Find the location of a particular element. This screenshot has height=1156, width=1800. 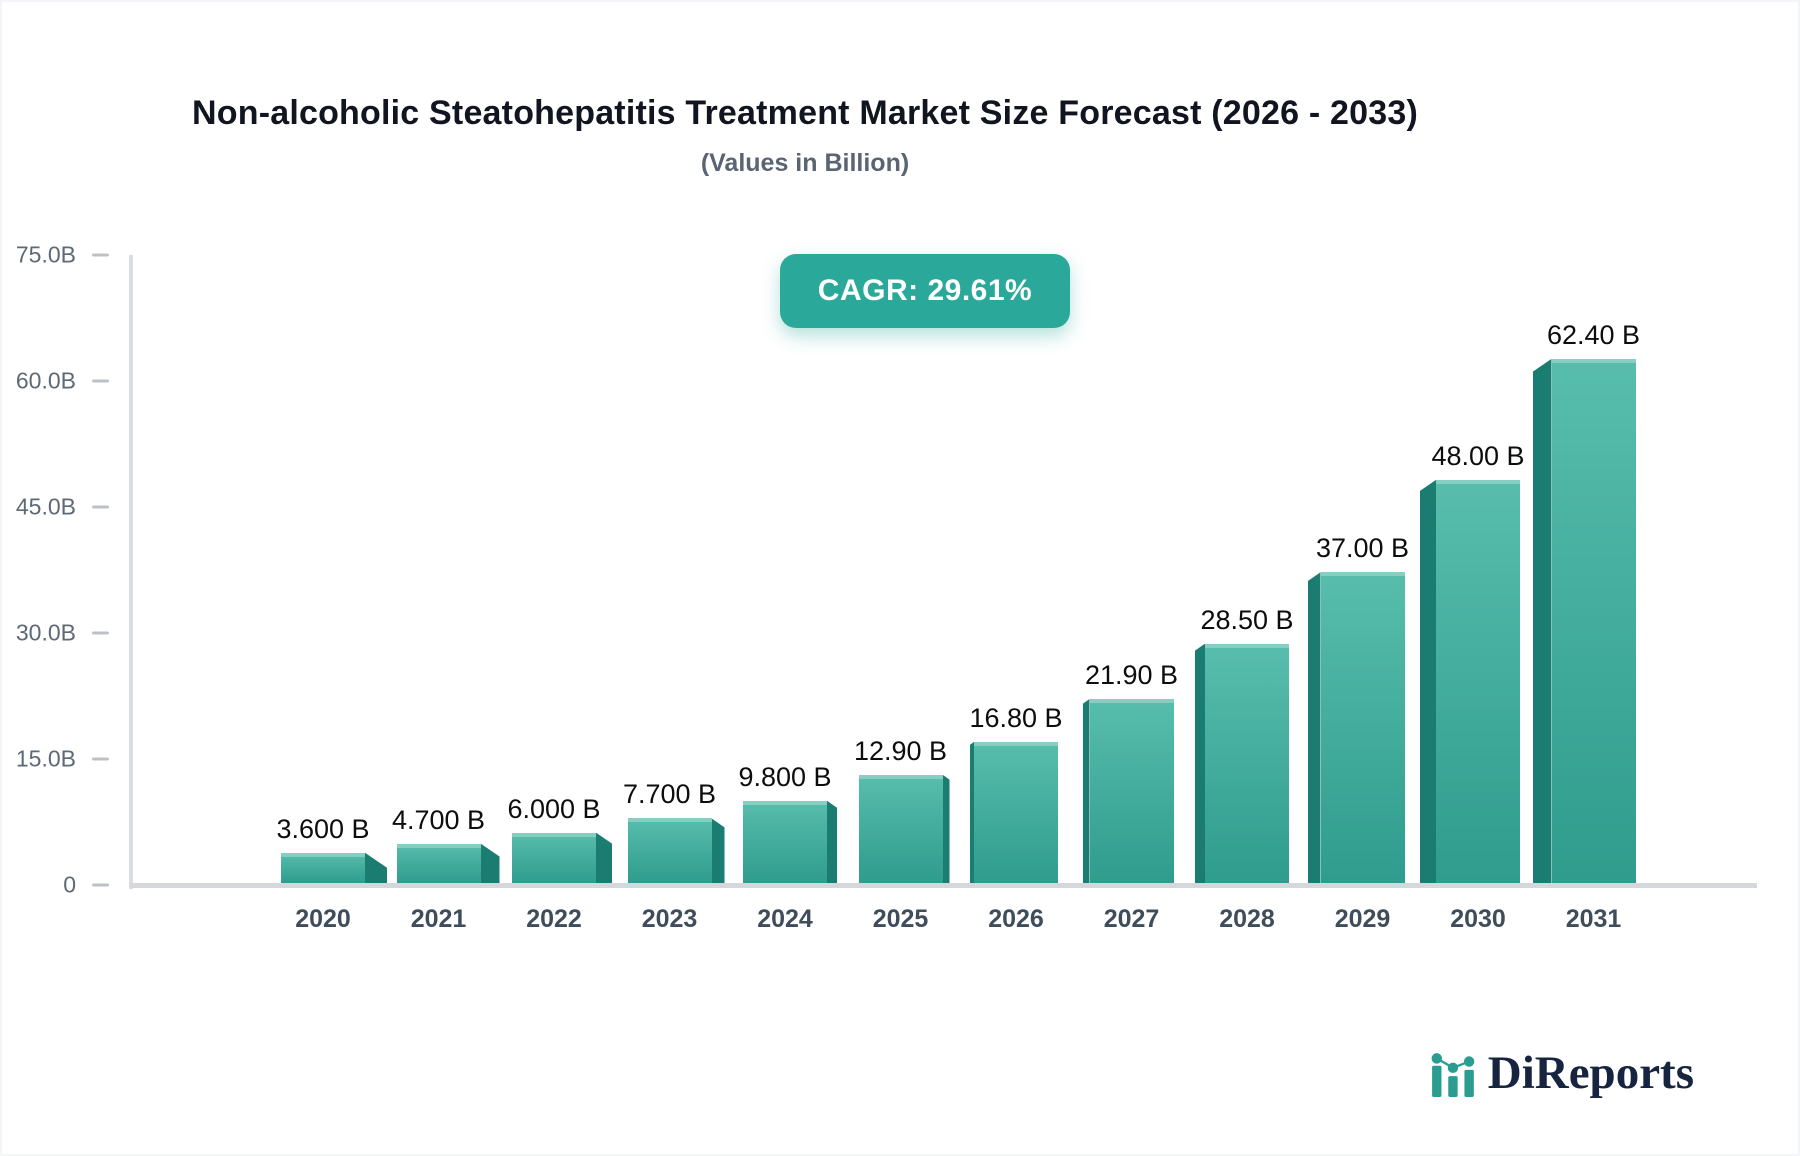

y-tick-label: 0 is located at coordinates (69, 884).